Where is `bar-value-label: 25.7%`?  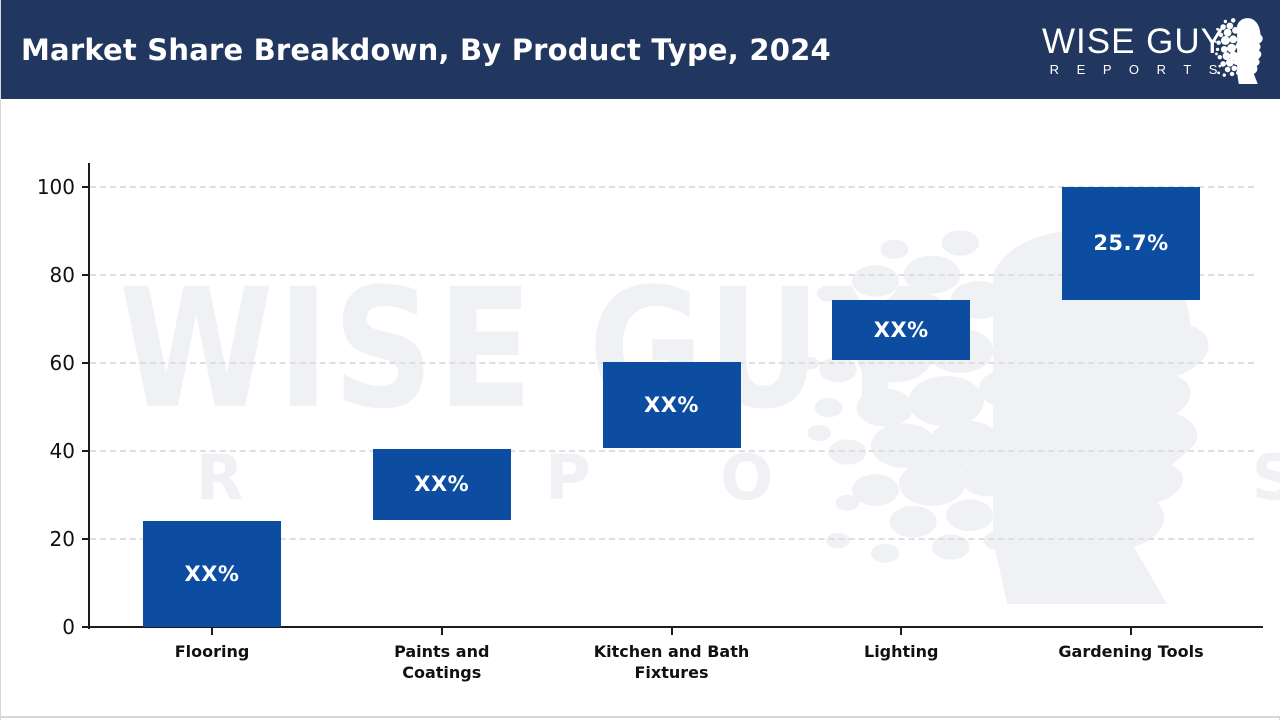
bar-value-label: 25.7% is located at coordinates (1131, 243).